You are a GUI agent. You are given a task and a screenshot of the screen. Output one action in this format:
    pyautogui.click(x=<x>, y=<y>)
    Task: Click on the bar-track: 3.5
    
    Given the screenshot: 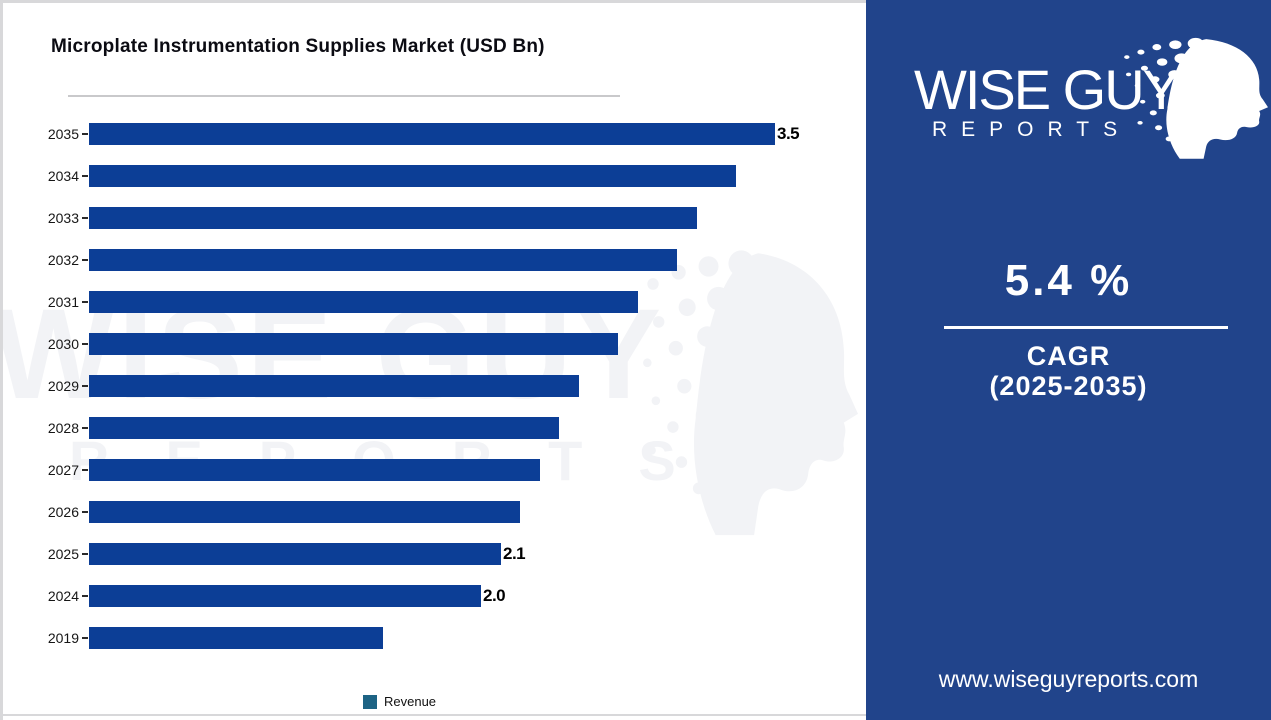 What is the action you would take?
    pyautogui.click(x=444, y=134)
    